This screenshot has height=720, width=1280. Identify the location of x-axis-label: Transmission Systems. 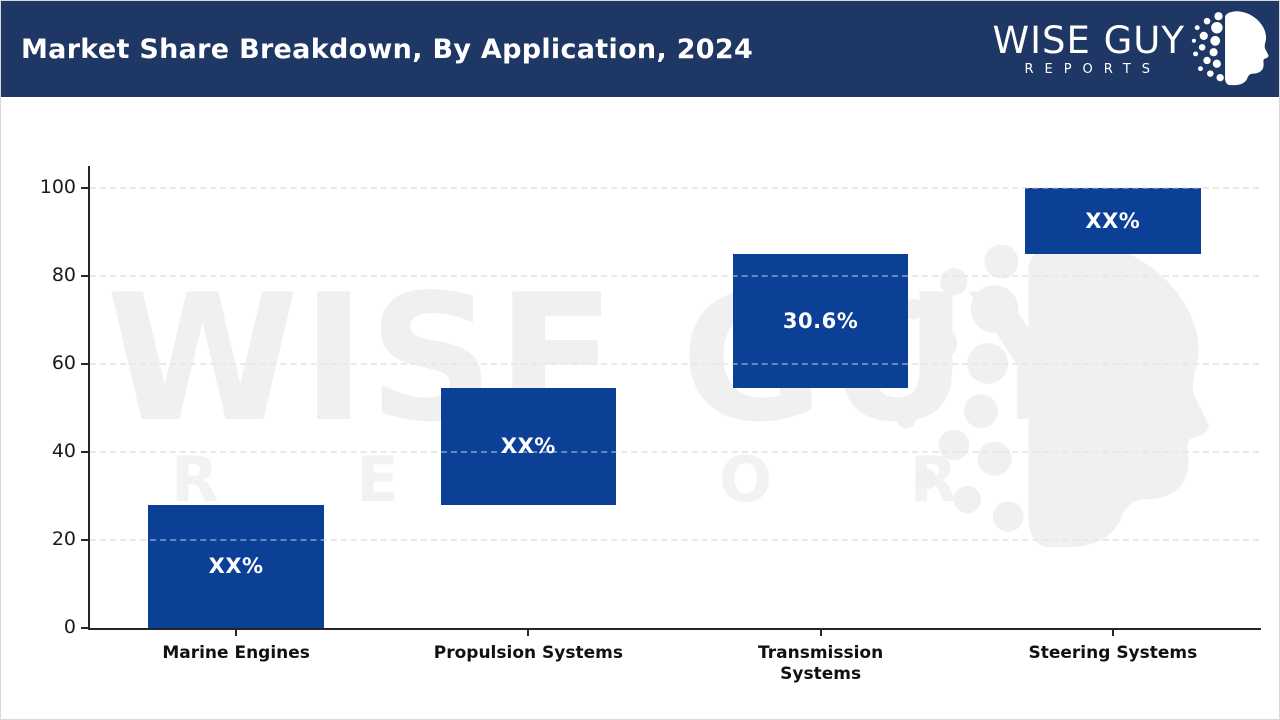
(821, 664).